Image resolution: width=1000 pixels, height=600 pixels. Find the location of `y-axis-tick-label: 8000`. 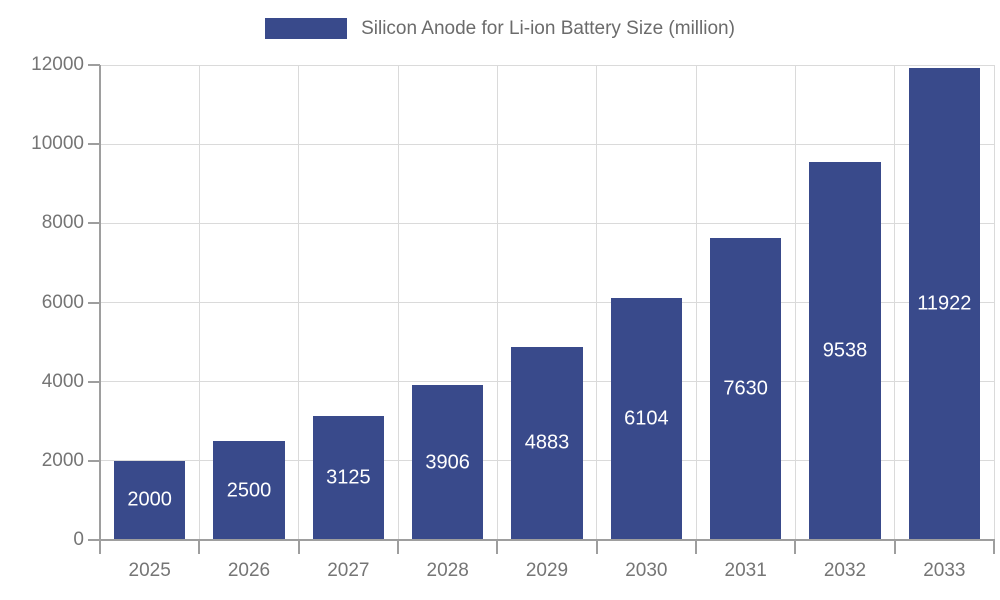

y-axis-tick-label: 8000 is located at coordinates (62, 223).